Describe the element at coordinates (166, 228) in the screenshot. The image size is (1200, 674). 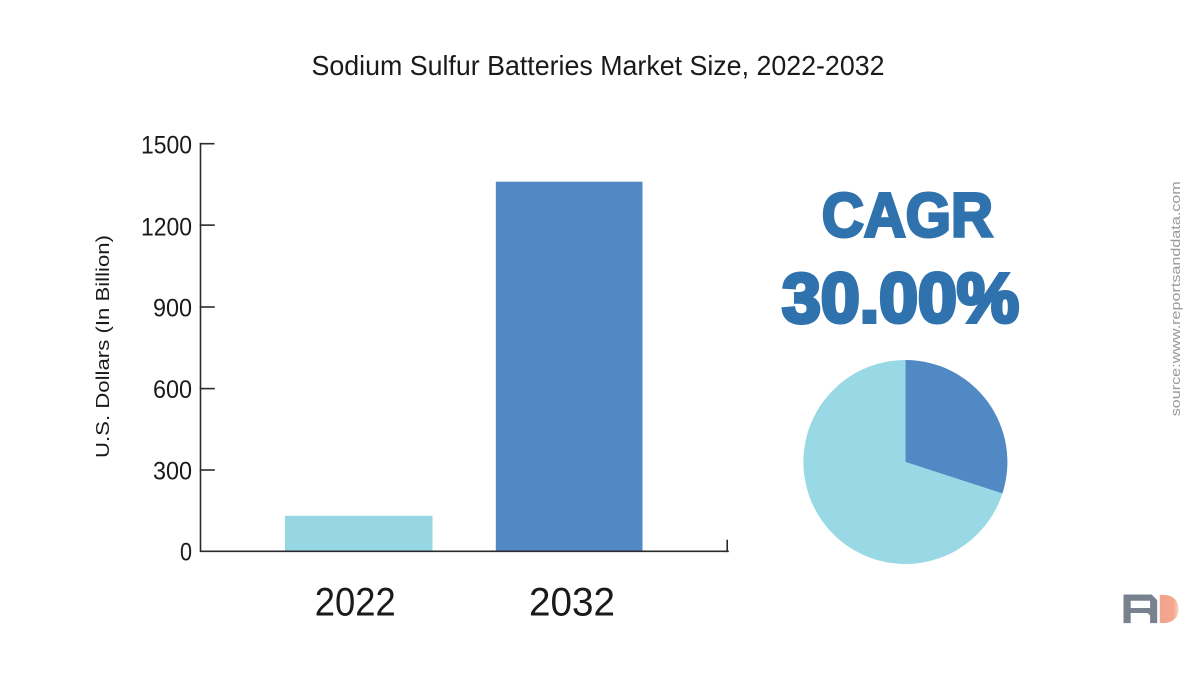
I see `svg-text: 1200` at that location.